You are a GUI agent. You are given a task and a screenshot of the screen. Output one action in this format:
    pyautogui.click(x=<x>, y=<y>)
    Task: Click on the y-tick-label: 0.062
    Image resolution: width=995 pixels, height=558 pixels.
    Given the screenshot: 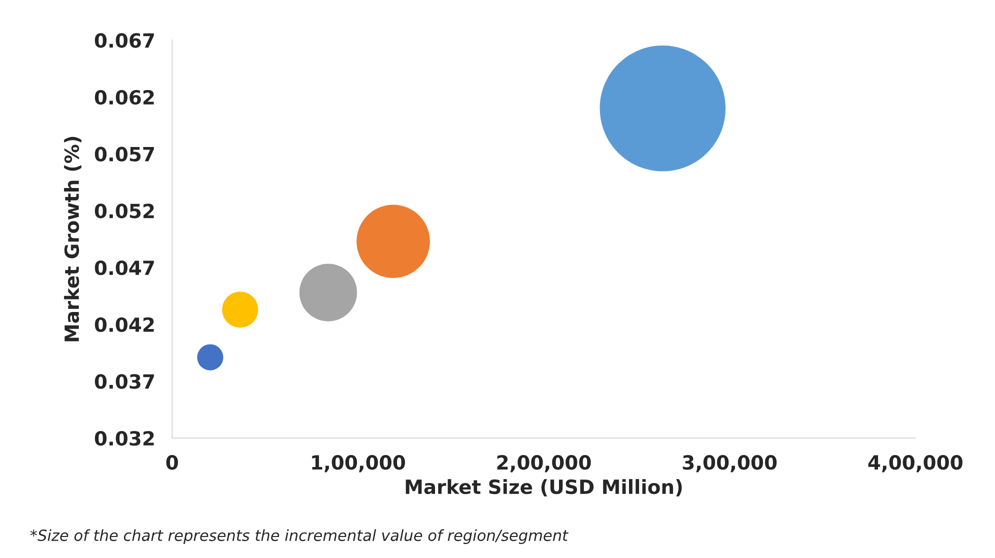 What is the action you would take?
    pyautogui.click(x=124, y=97)
    